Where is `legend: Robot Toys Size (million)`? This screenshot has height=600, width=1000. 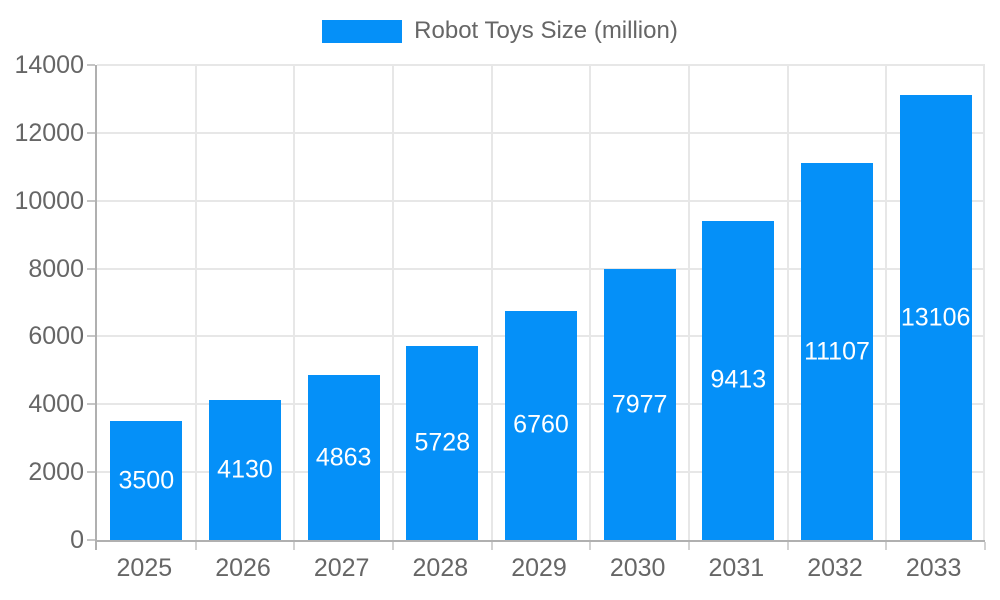 legend: Robot Toys Size (million) is located at coordinates (500, 31).